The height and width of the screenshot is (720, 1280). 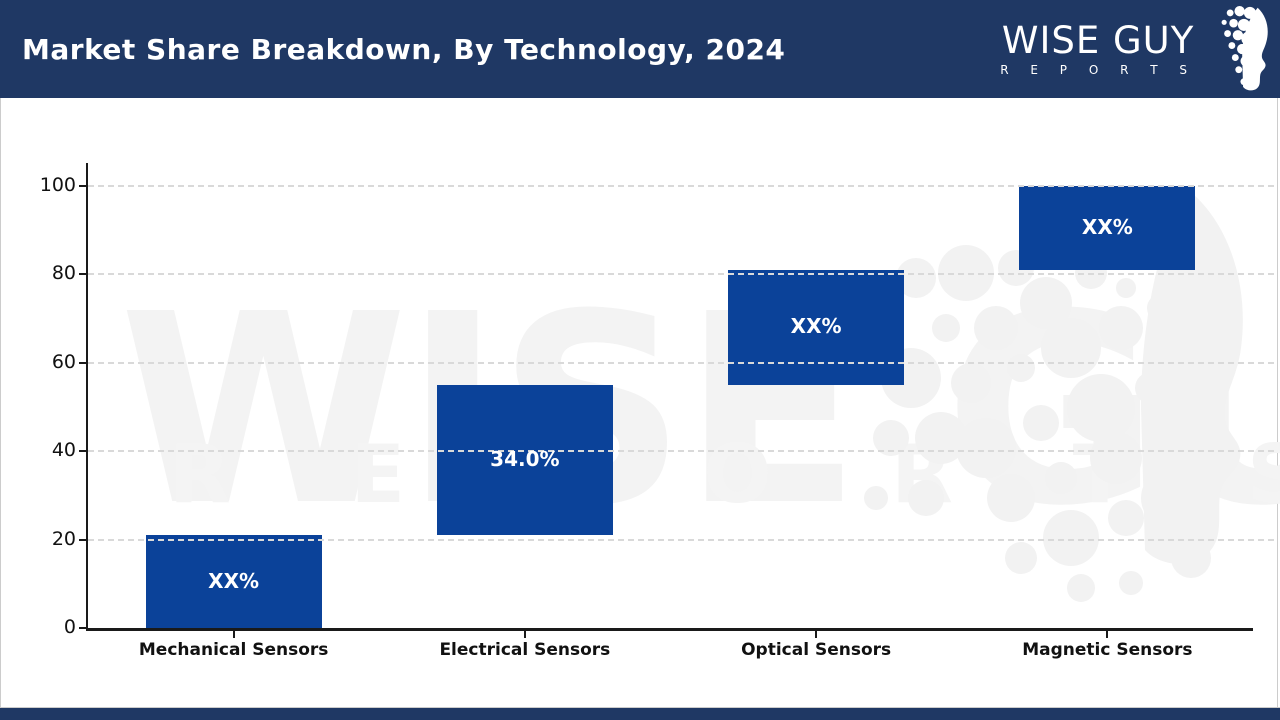 I want to click on x-axis-spine, so click(x=669, y=629).